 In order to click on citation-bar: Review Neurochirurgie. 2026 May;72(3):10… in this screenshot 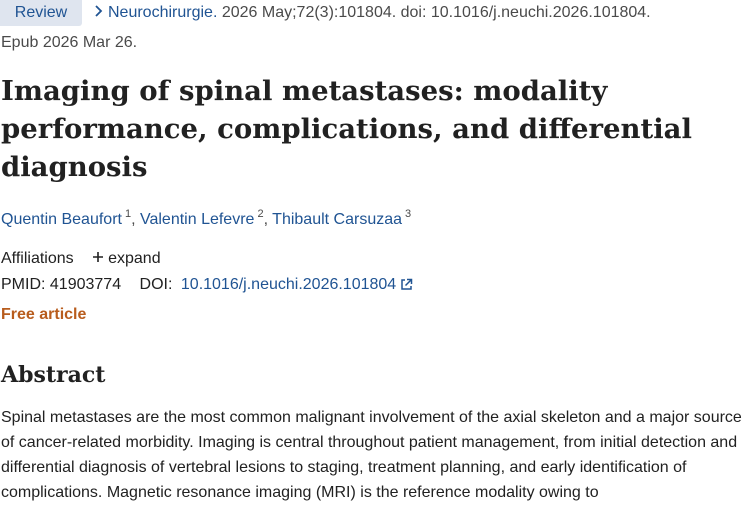, I will do `click(375, 14)`.